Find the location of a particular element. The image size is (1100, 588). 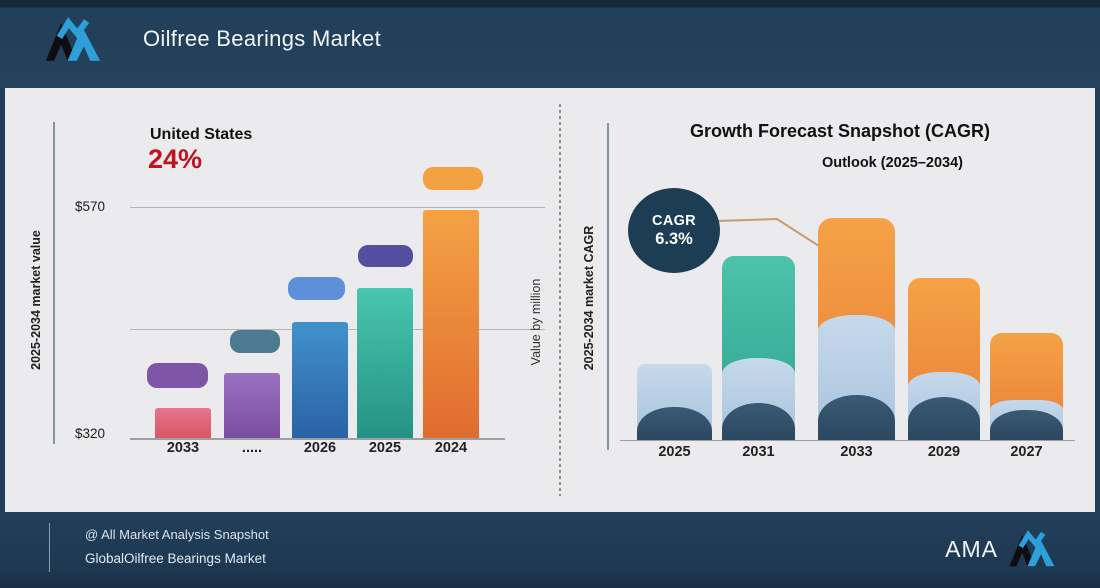

right-bar-2025-seg1 is located at coordinates (674, 423).